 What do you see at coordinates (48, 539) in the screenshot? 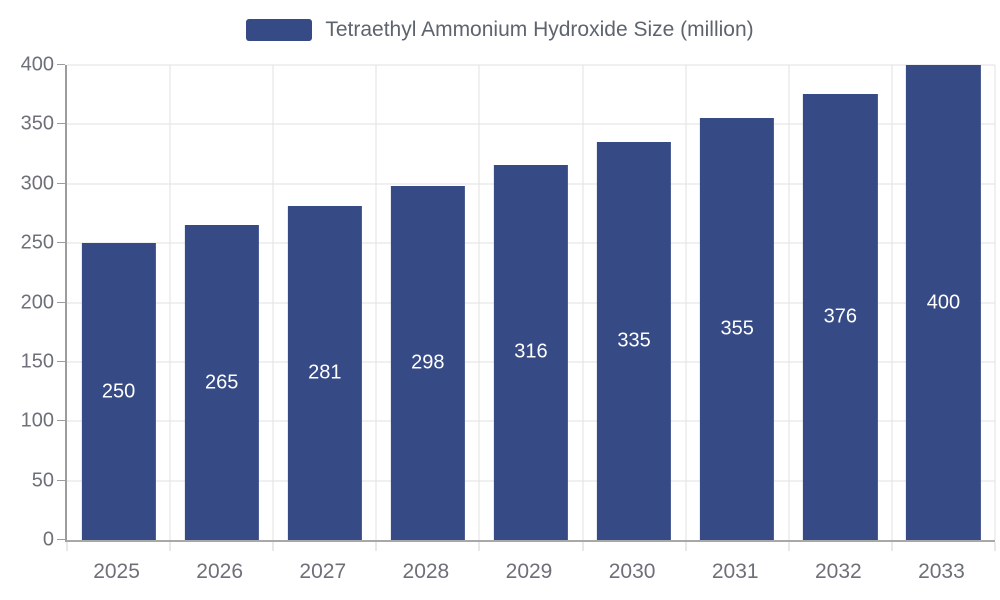
I see `y-axis-tick-label: 0` at bounding box center [48, 539].